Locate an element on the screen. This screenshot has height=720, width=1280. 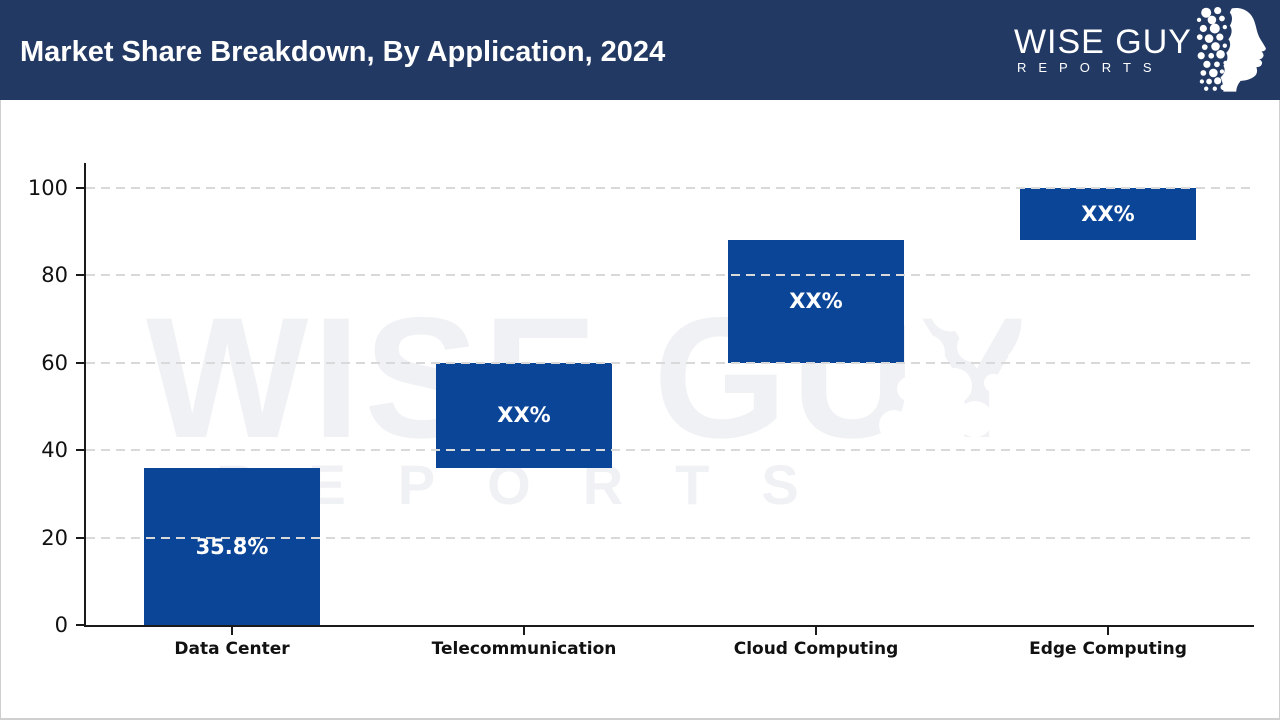
bar-edge-computing is located at coordinates (1108, 213).